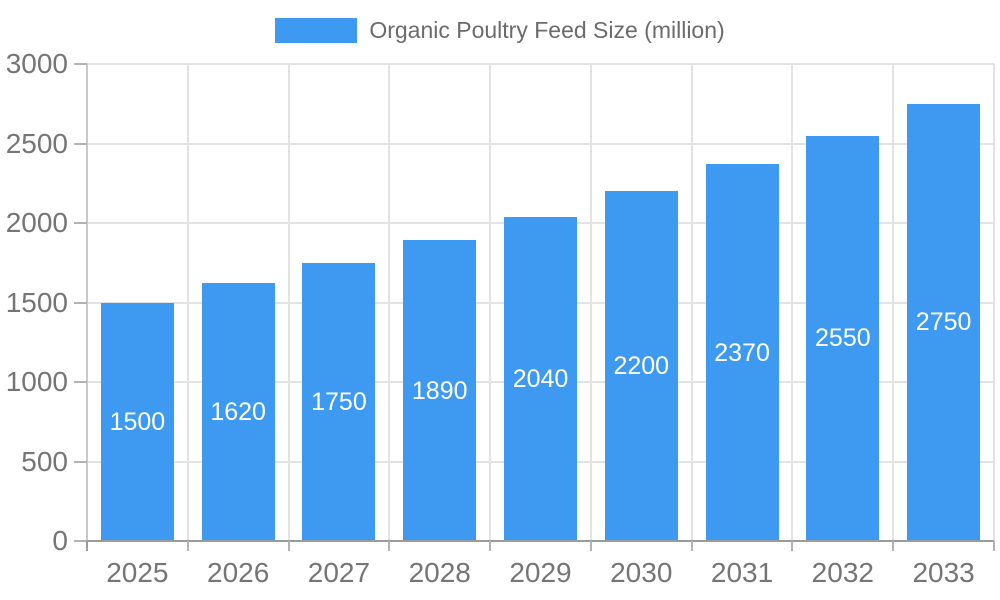 This screenshot has width=1000, height=600. I want to click on bar-value-label: 1750, so click(339, 401).